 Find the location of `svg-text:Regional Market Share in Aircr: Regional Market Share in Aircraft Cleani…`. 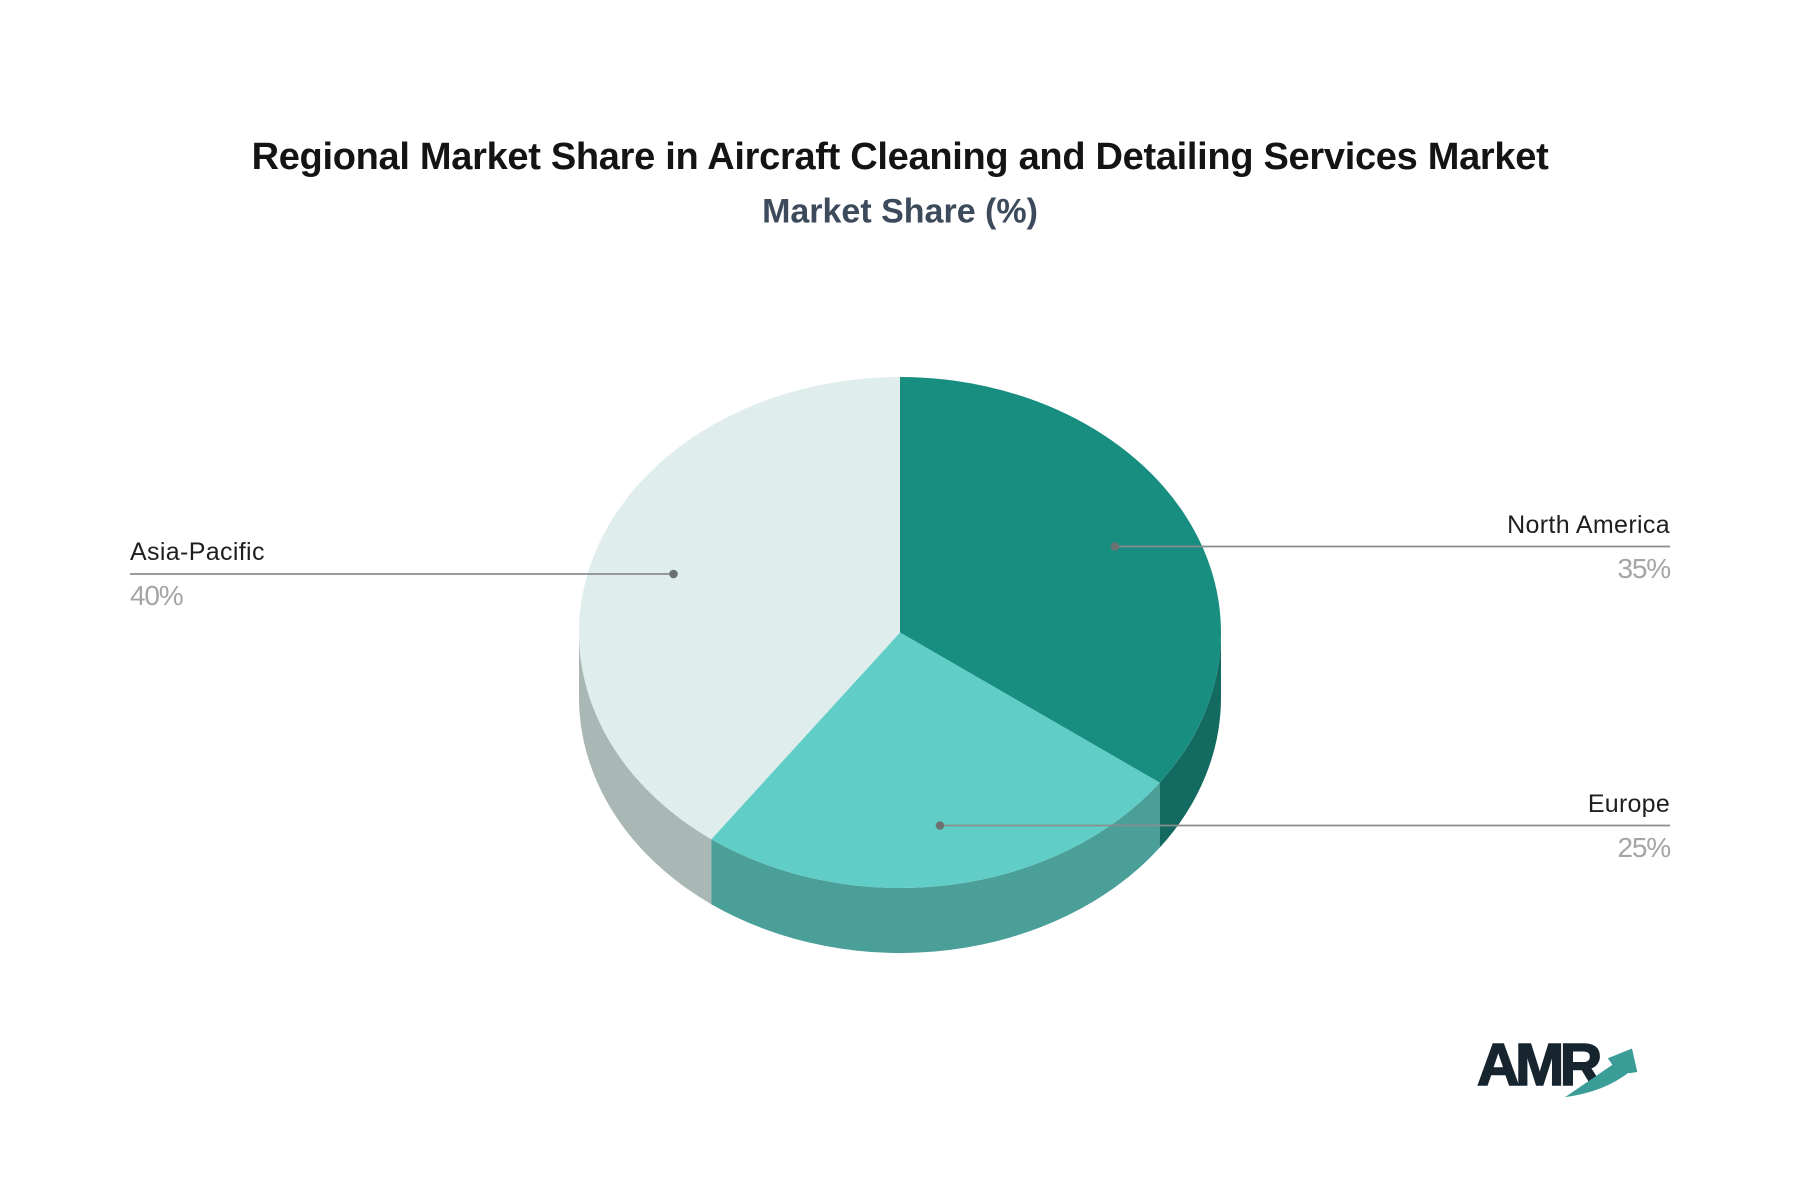

svg-text:Regional Market Share in Aircr: Regional Market Share in Aircraft Cleani… is located at coordinates (900, 157).